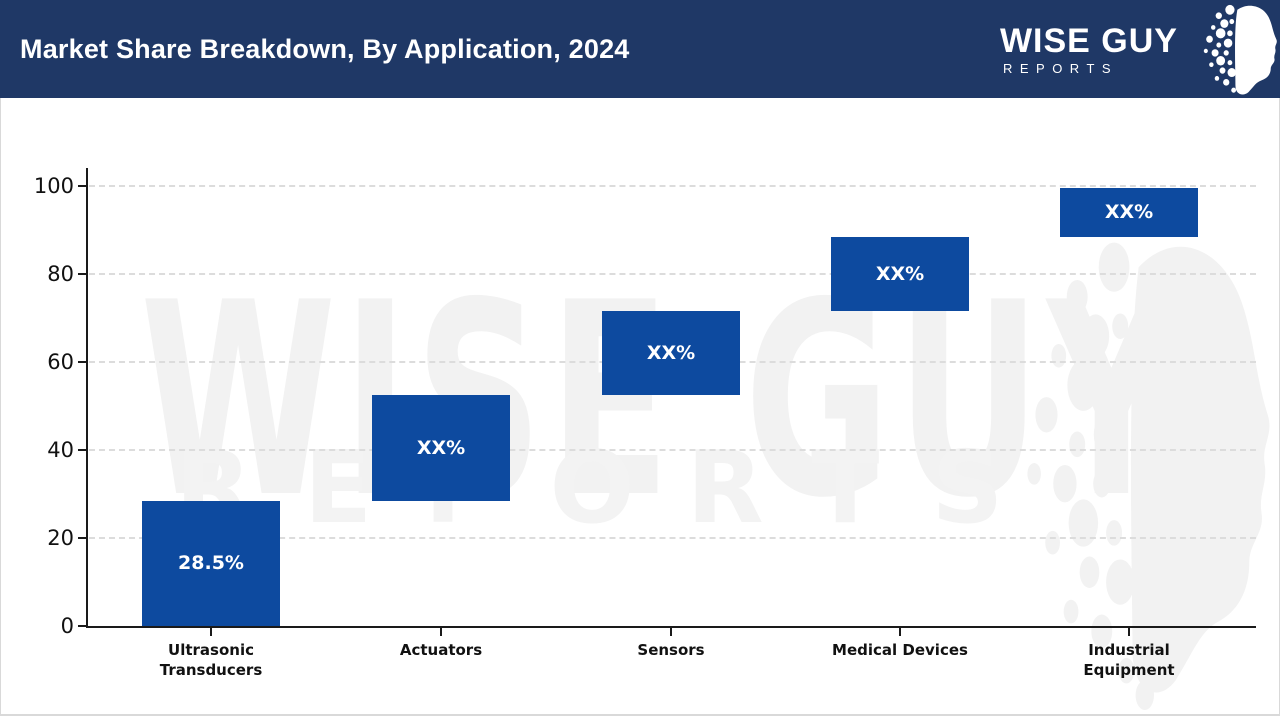 The width and height of the screenshot is (1280, 720). What do you see at coordinates (211, 660) in the screenshot?
I see `x-category-label-1: Ultrasonic Transducers` at bounding box center [211, 660].